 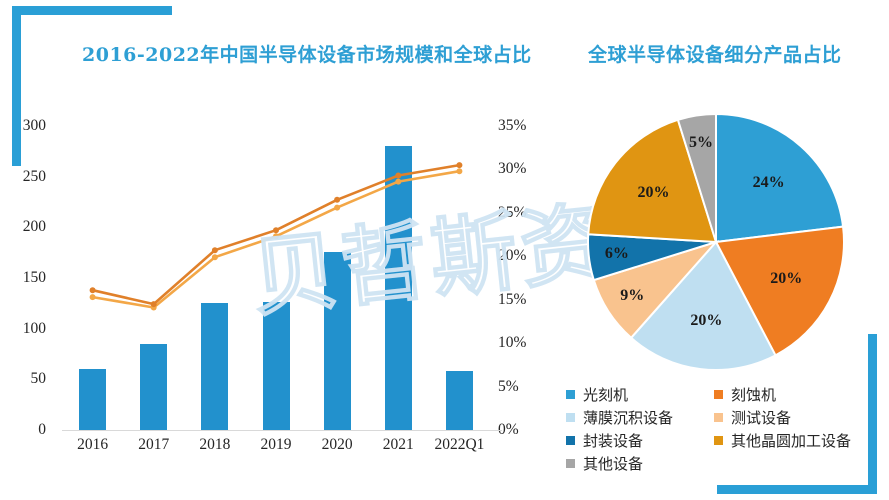 I want to click on right-y-tick: 25%, so click(x=512, y=212).